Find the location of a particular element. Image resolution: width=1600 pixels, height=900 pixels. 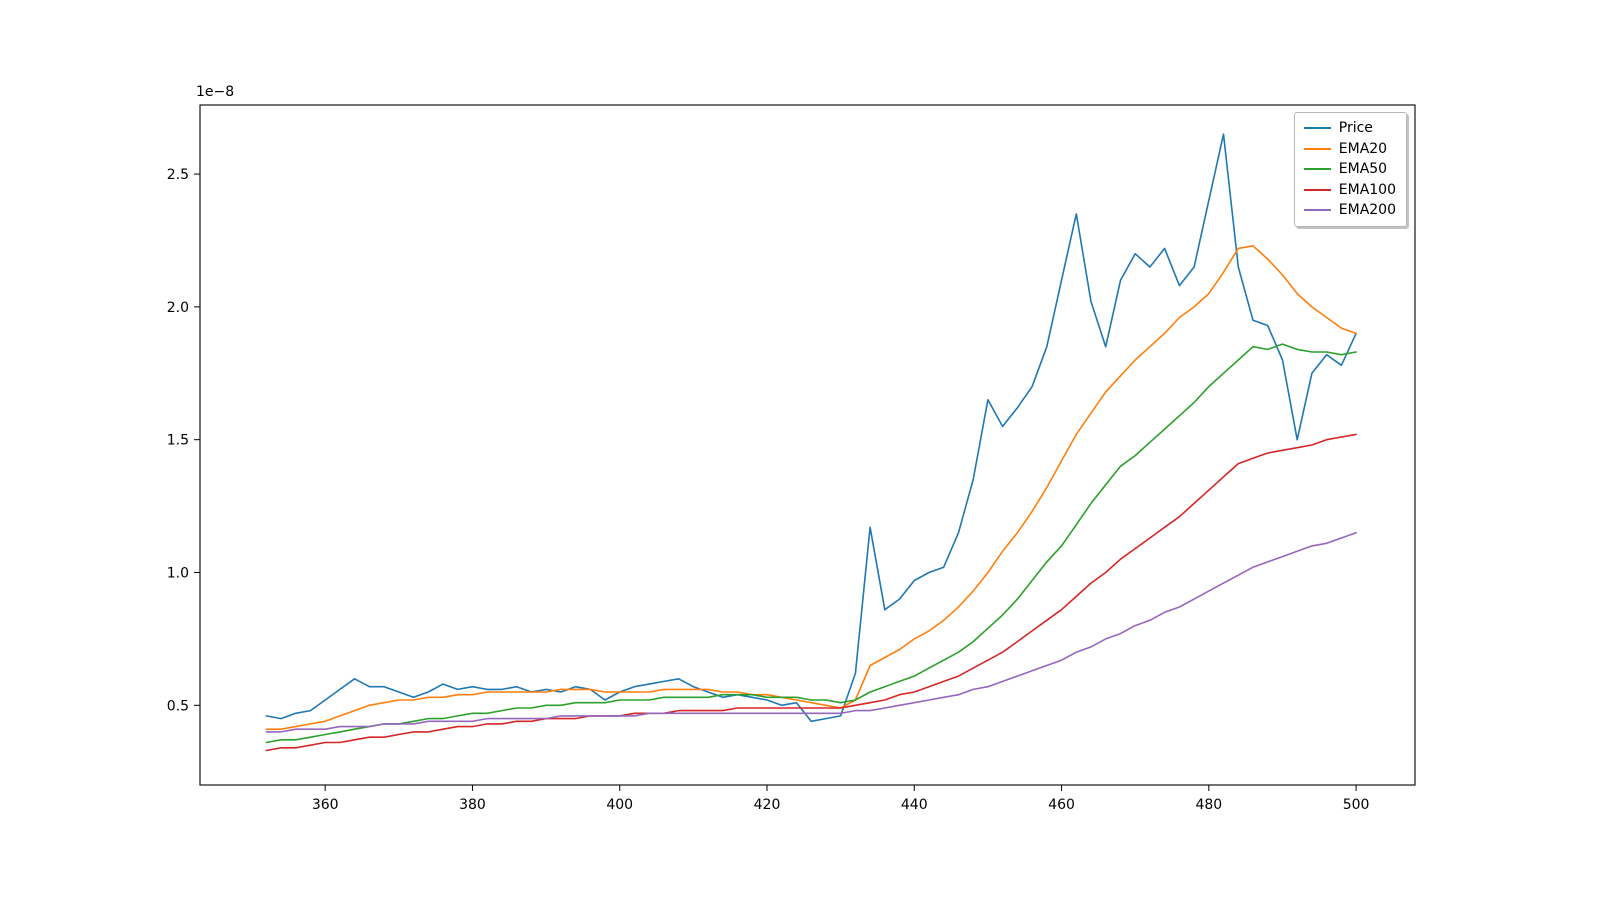

legend-item-ema20: EMA20 is located at coordinates (1349, 149).